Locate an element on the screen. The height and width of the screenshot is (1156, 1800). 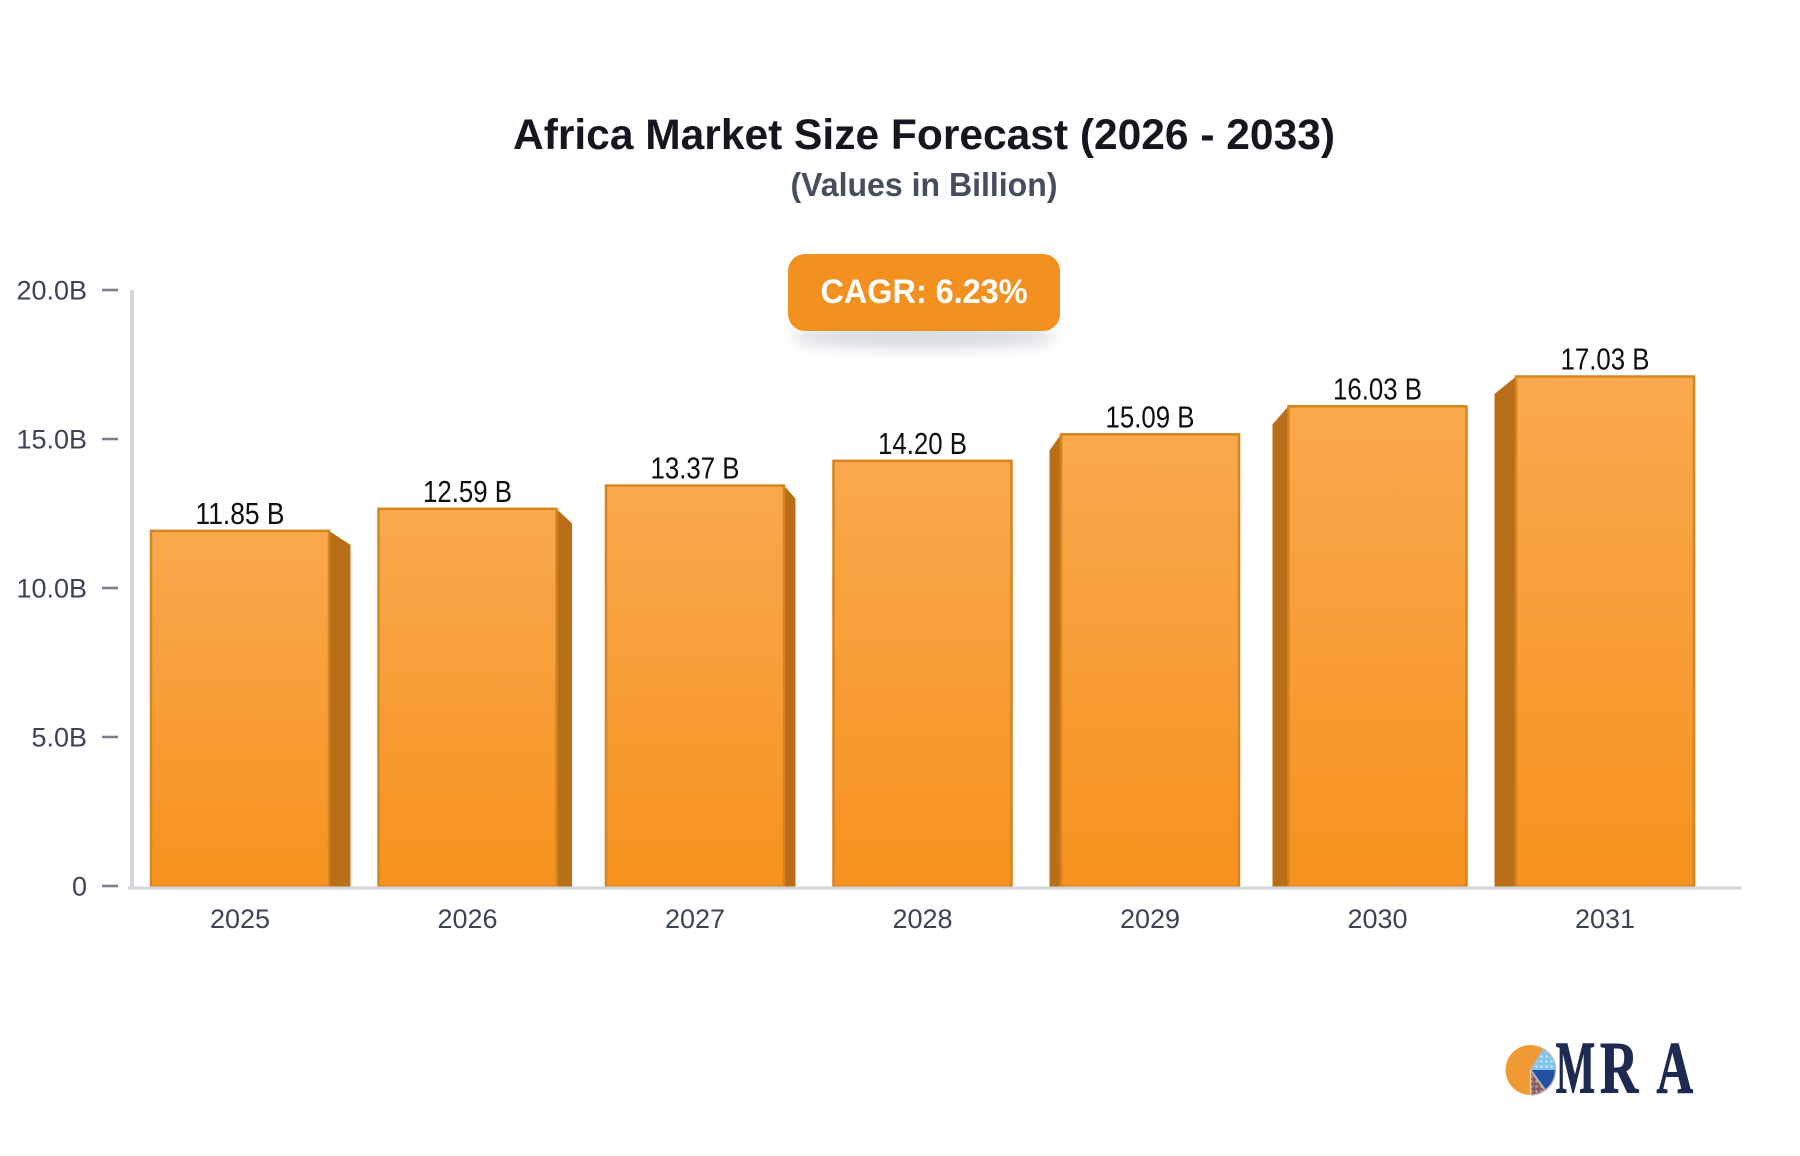
svg-text: 2025 is located at coordinates (240, 919).